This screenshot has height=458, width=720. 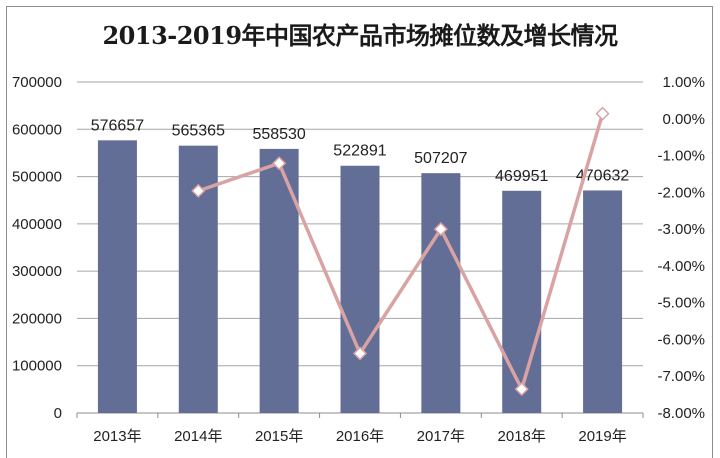 What do you see at coordinates (603, 301) in the screenshot?
I see `bar-2019年` at bounding box center [603, 301].